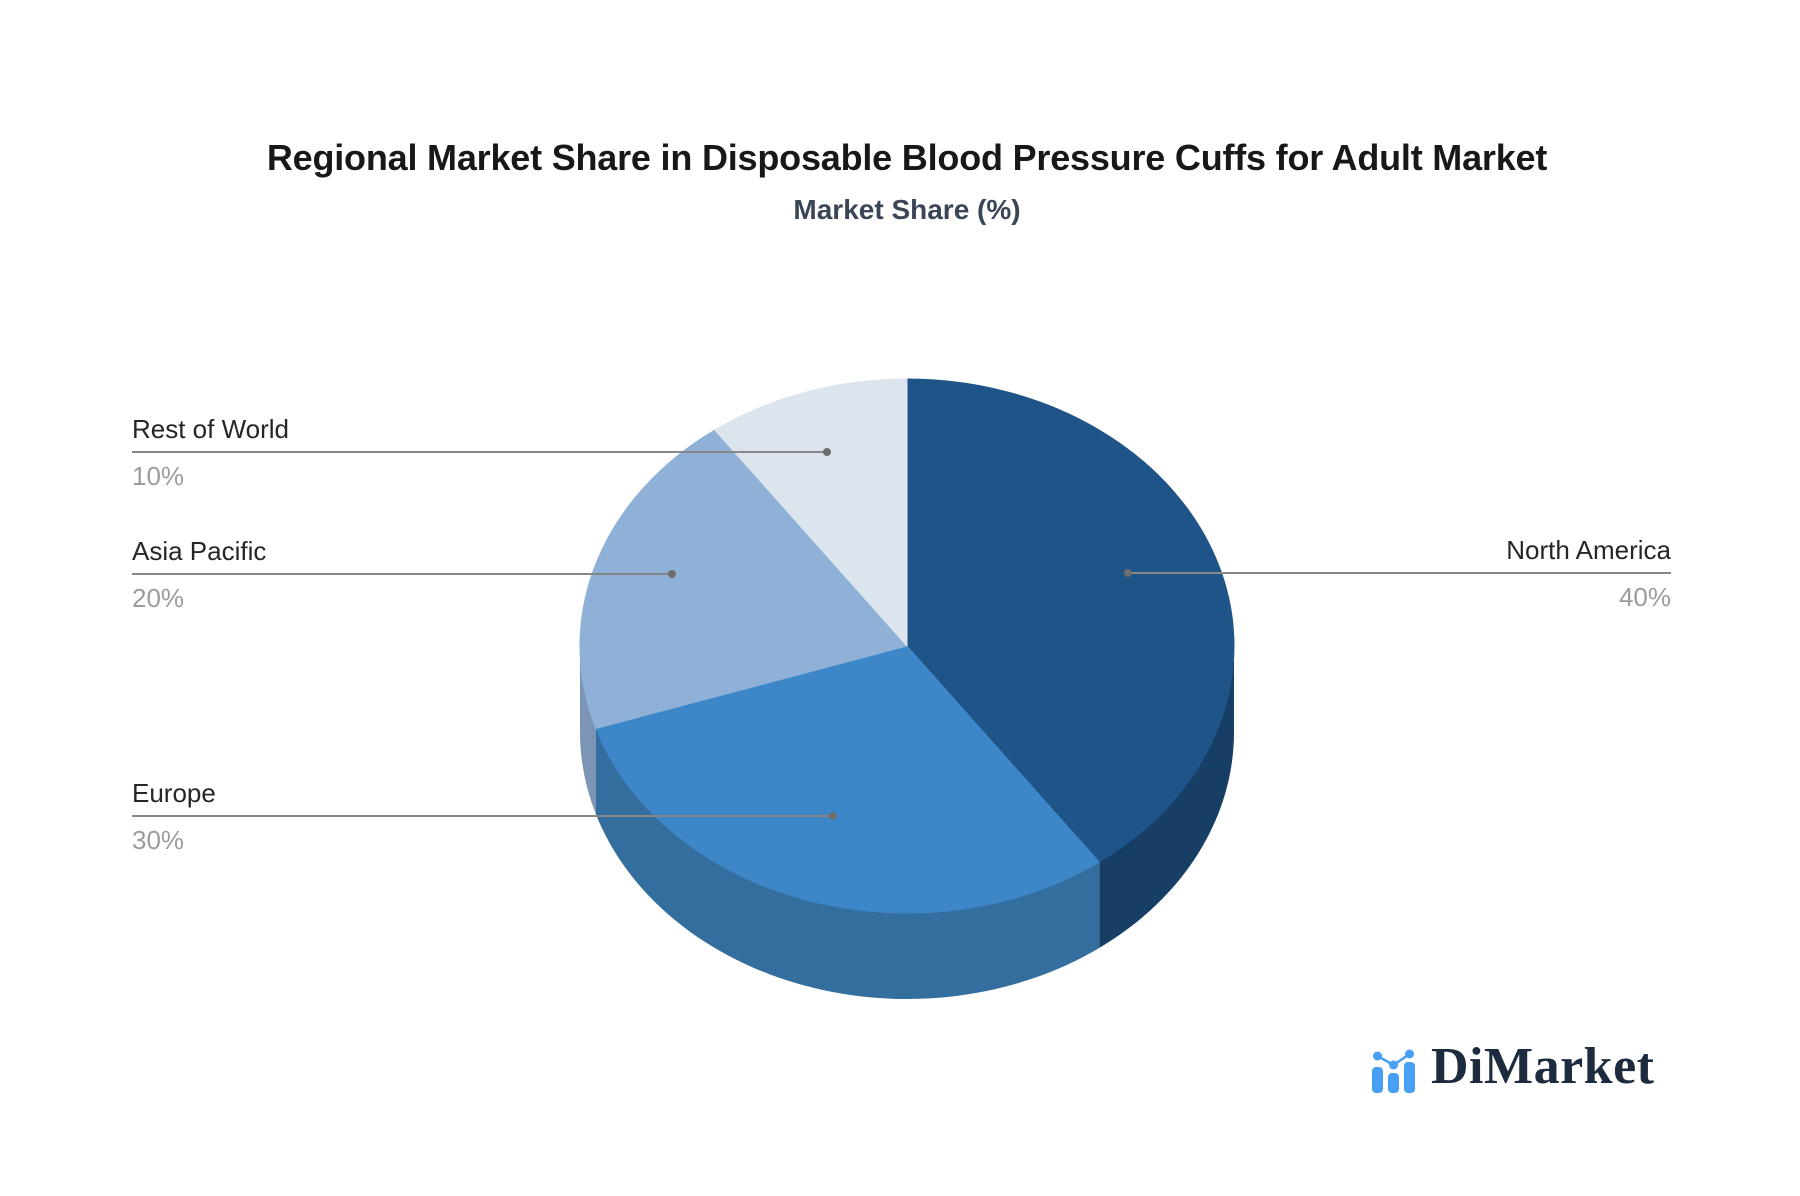  Describe the element at coordinates (174, 793) in the screenshot. I see `slice-label-name: Europe` at that location.